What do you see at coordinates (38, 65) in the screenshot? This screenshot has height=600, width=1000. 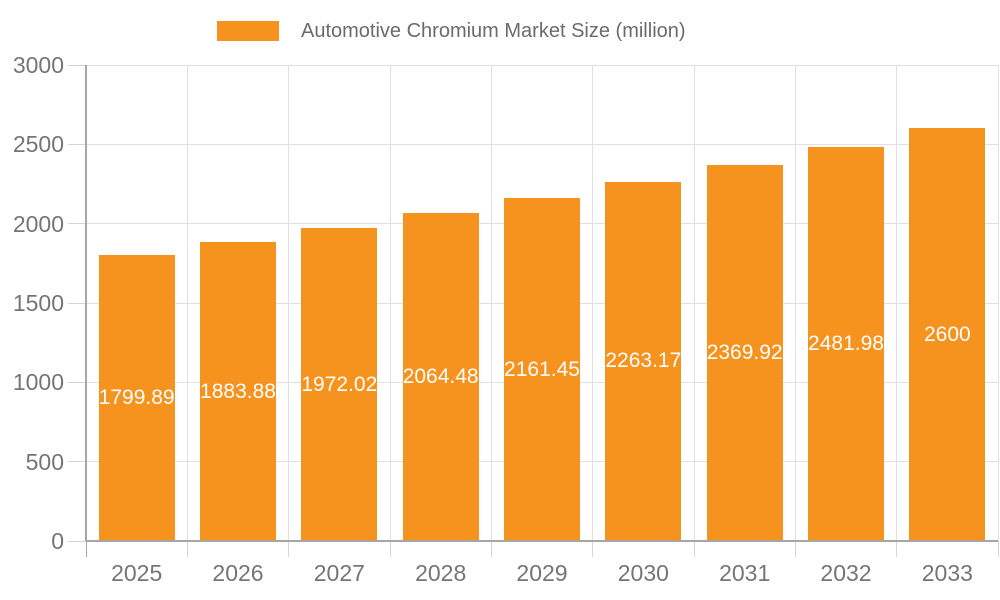 I see `y-axis-tick-label: 3000` at bounding box center [38, 65].